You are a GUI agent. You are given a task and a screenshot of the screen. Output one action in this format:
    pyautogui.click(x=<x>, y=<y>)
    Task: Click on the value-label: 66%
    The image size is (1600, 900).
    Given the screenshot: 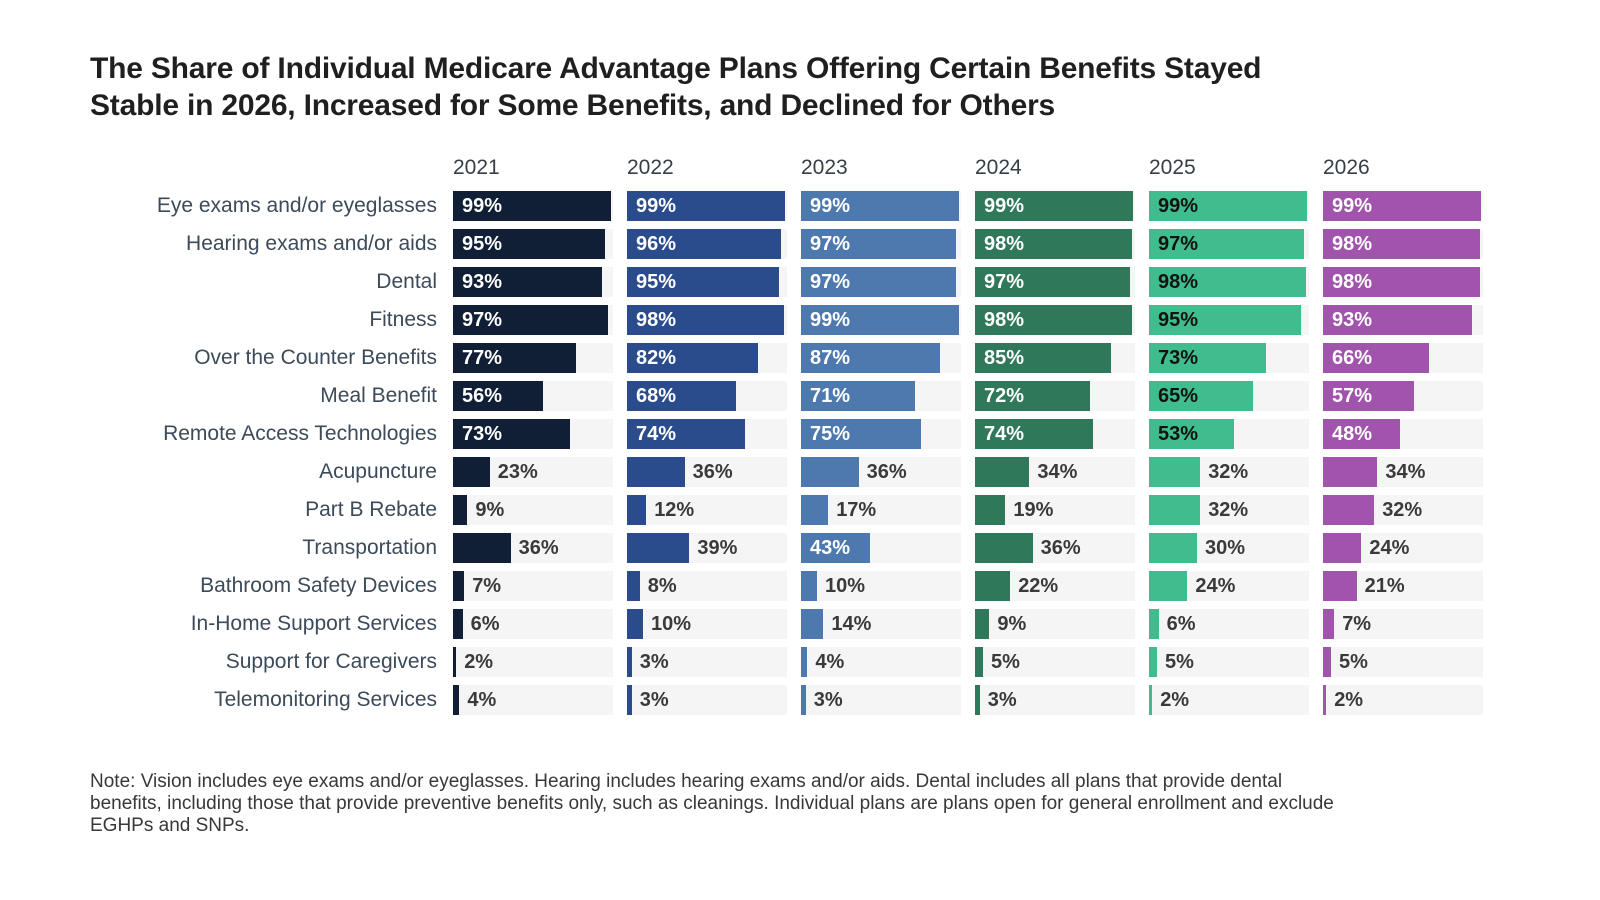 What is the action you would take?
    pyautogui.click(x=1352, y=358)
    